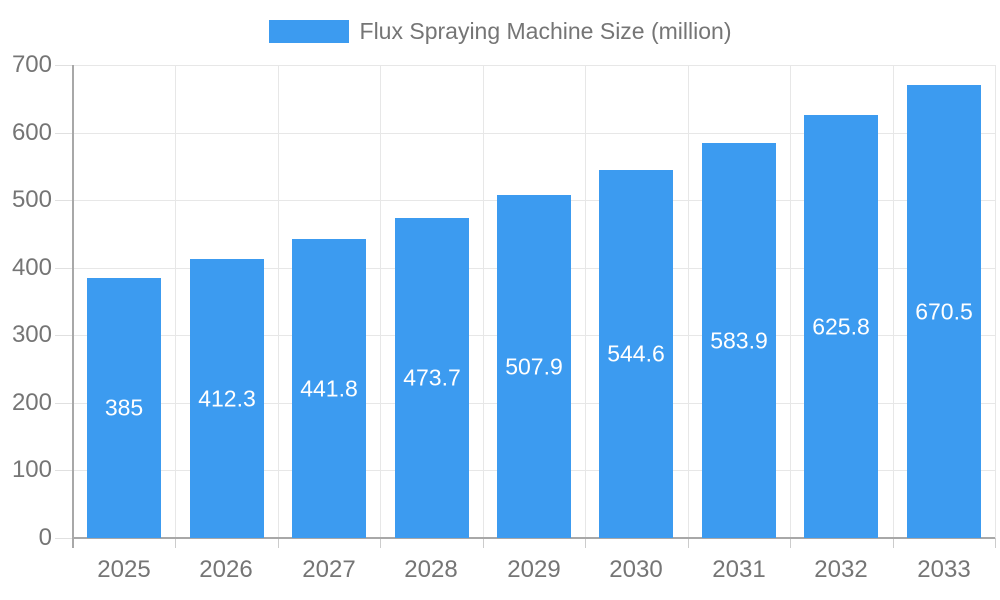 This screenshot has width=1000, height=600. I want to click on x-axis-label: 2029, so click(534, 569).